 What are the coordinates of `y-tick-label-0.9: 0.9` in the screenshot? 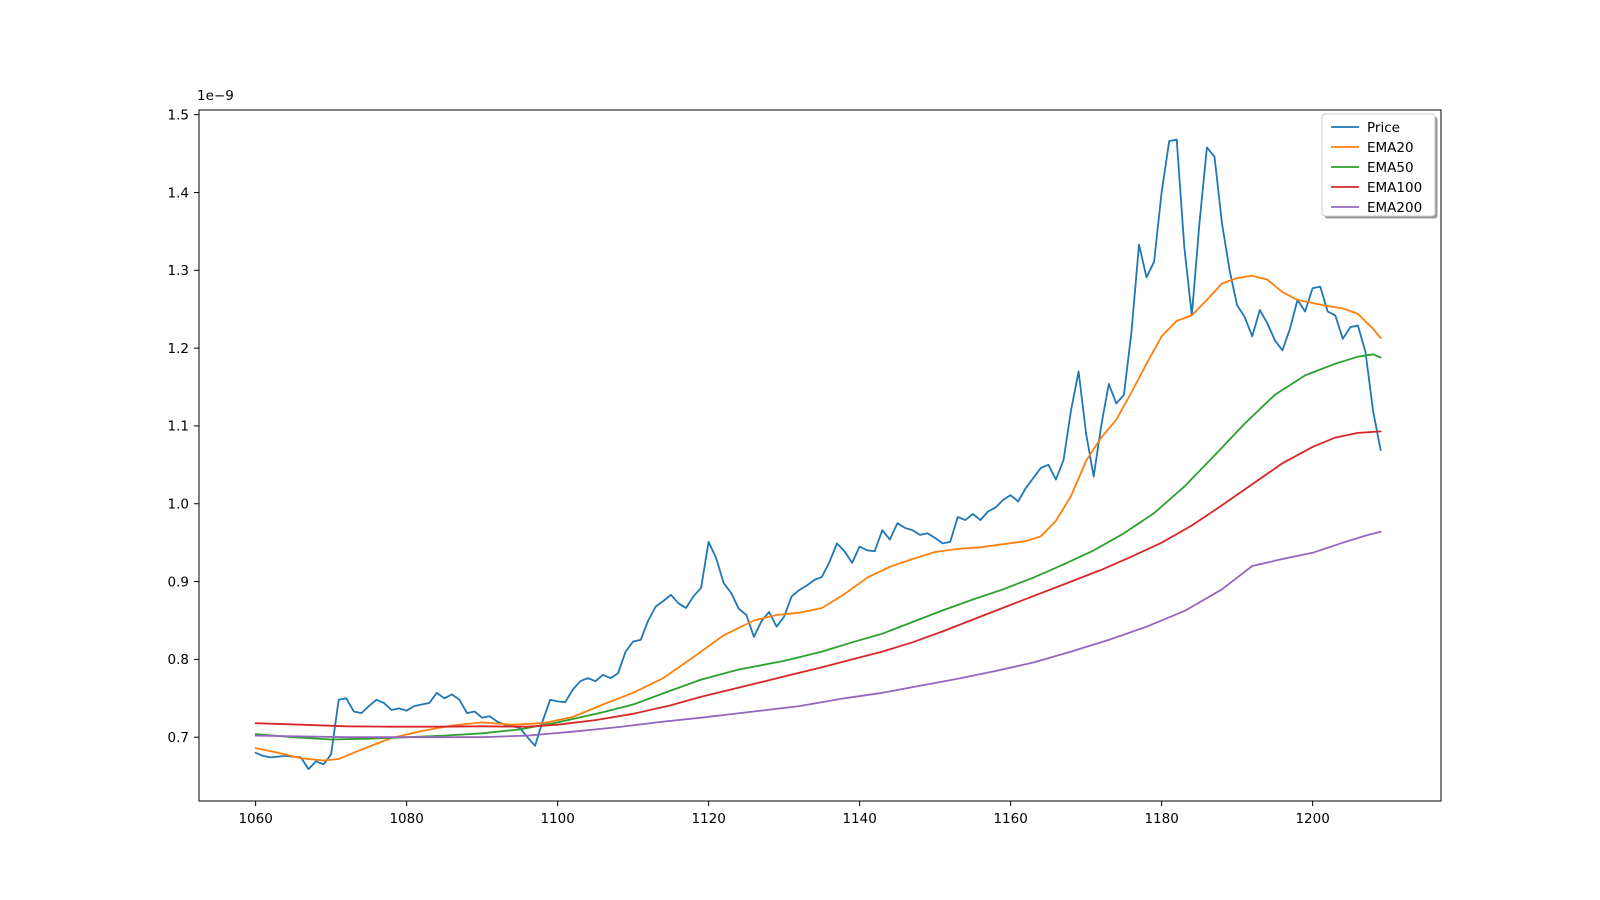 It's located at (178, 582).